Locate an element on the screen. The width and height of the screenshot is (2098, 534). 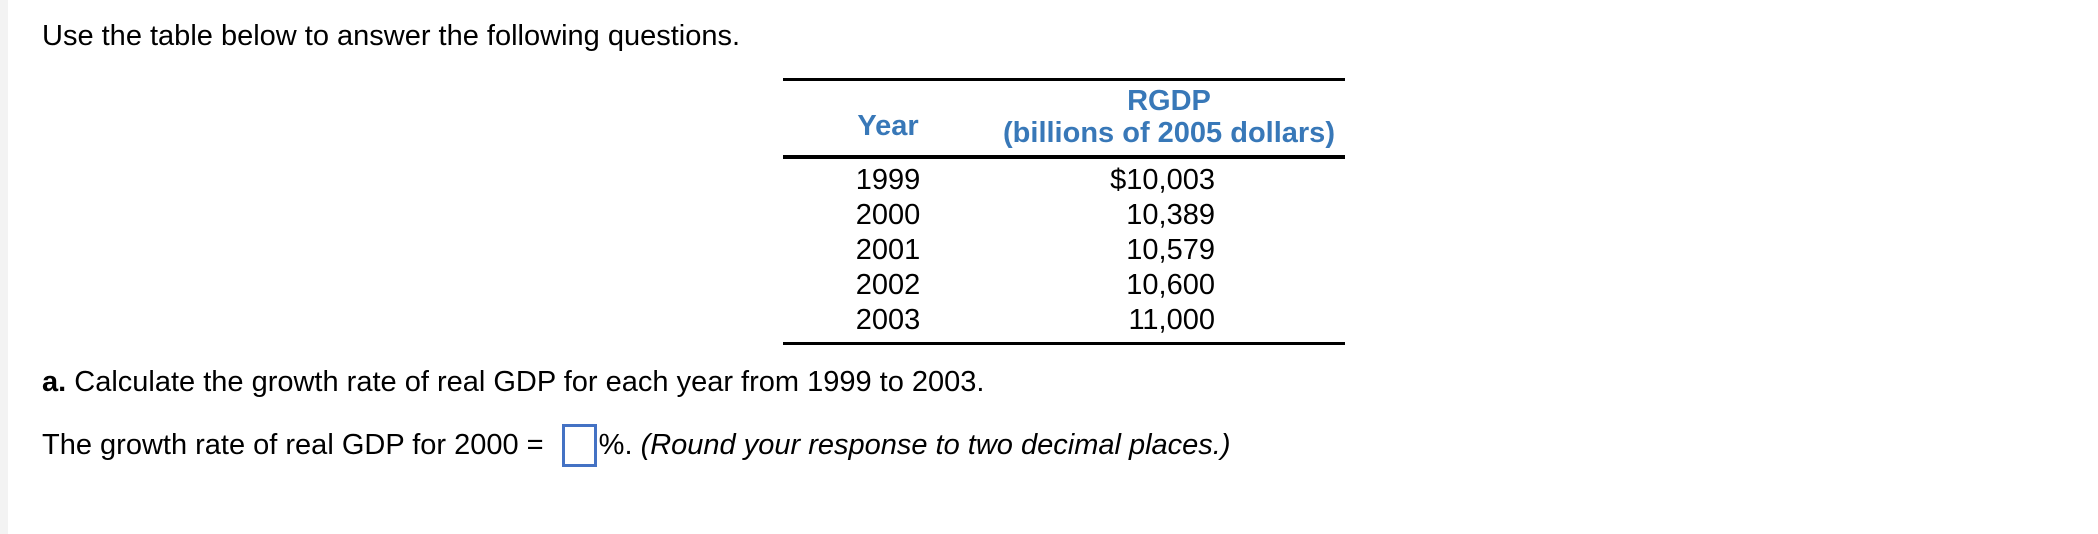
rgdp-header-line2: (billions of 2005 dollars) is located at coordinates (1169, 133).